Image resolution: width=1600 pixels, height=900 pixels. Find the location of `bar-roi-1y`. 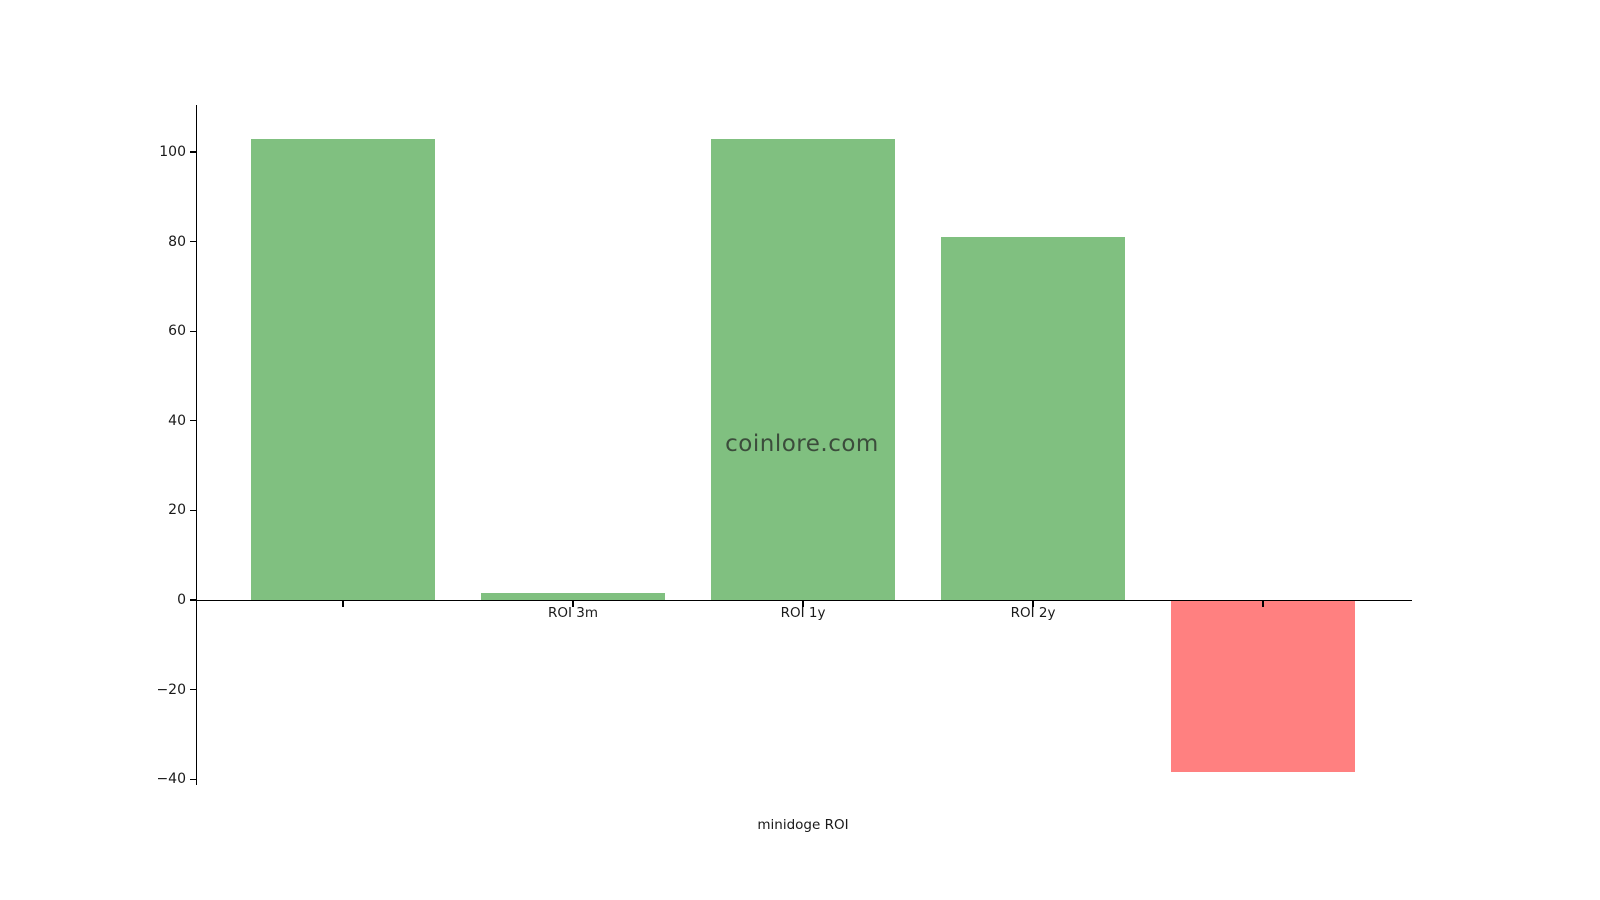

bar-roi-1y is located at coordinates (803, 369).